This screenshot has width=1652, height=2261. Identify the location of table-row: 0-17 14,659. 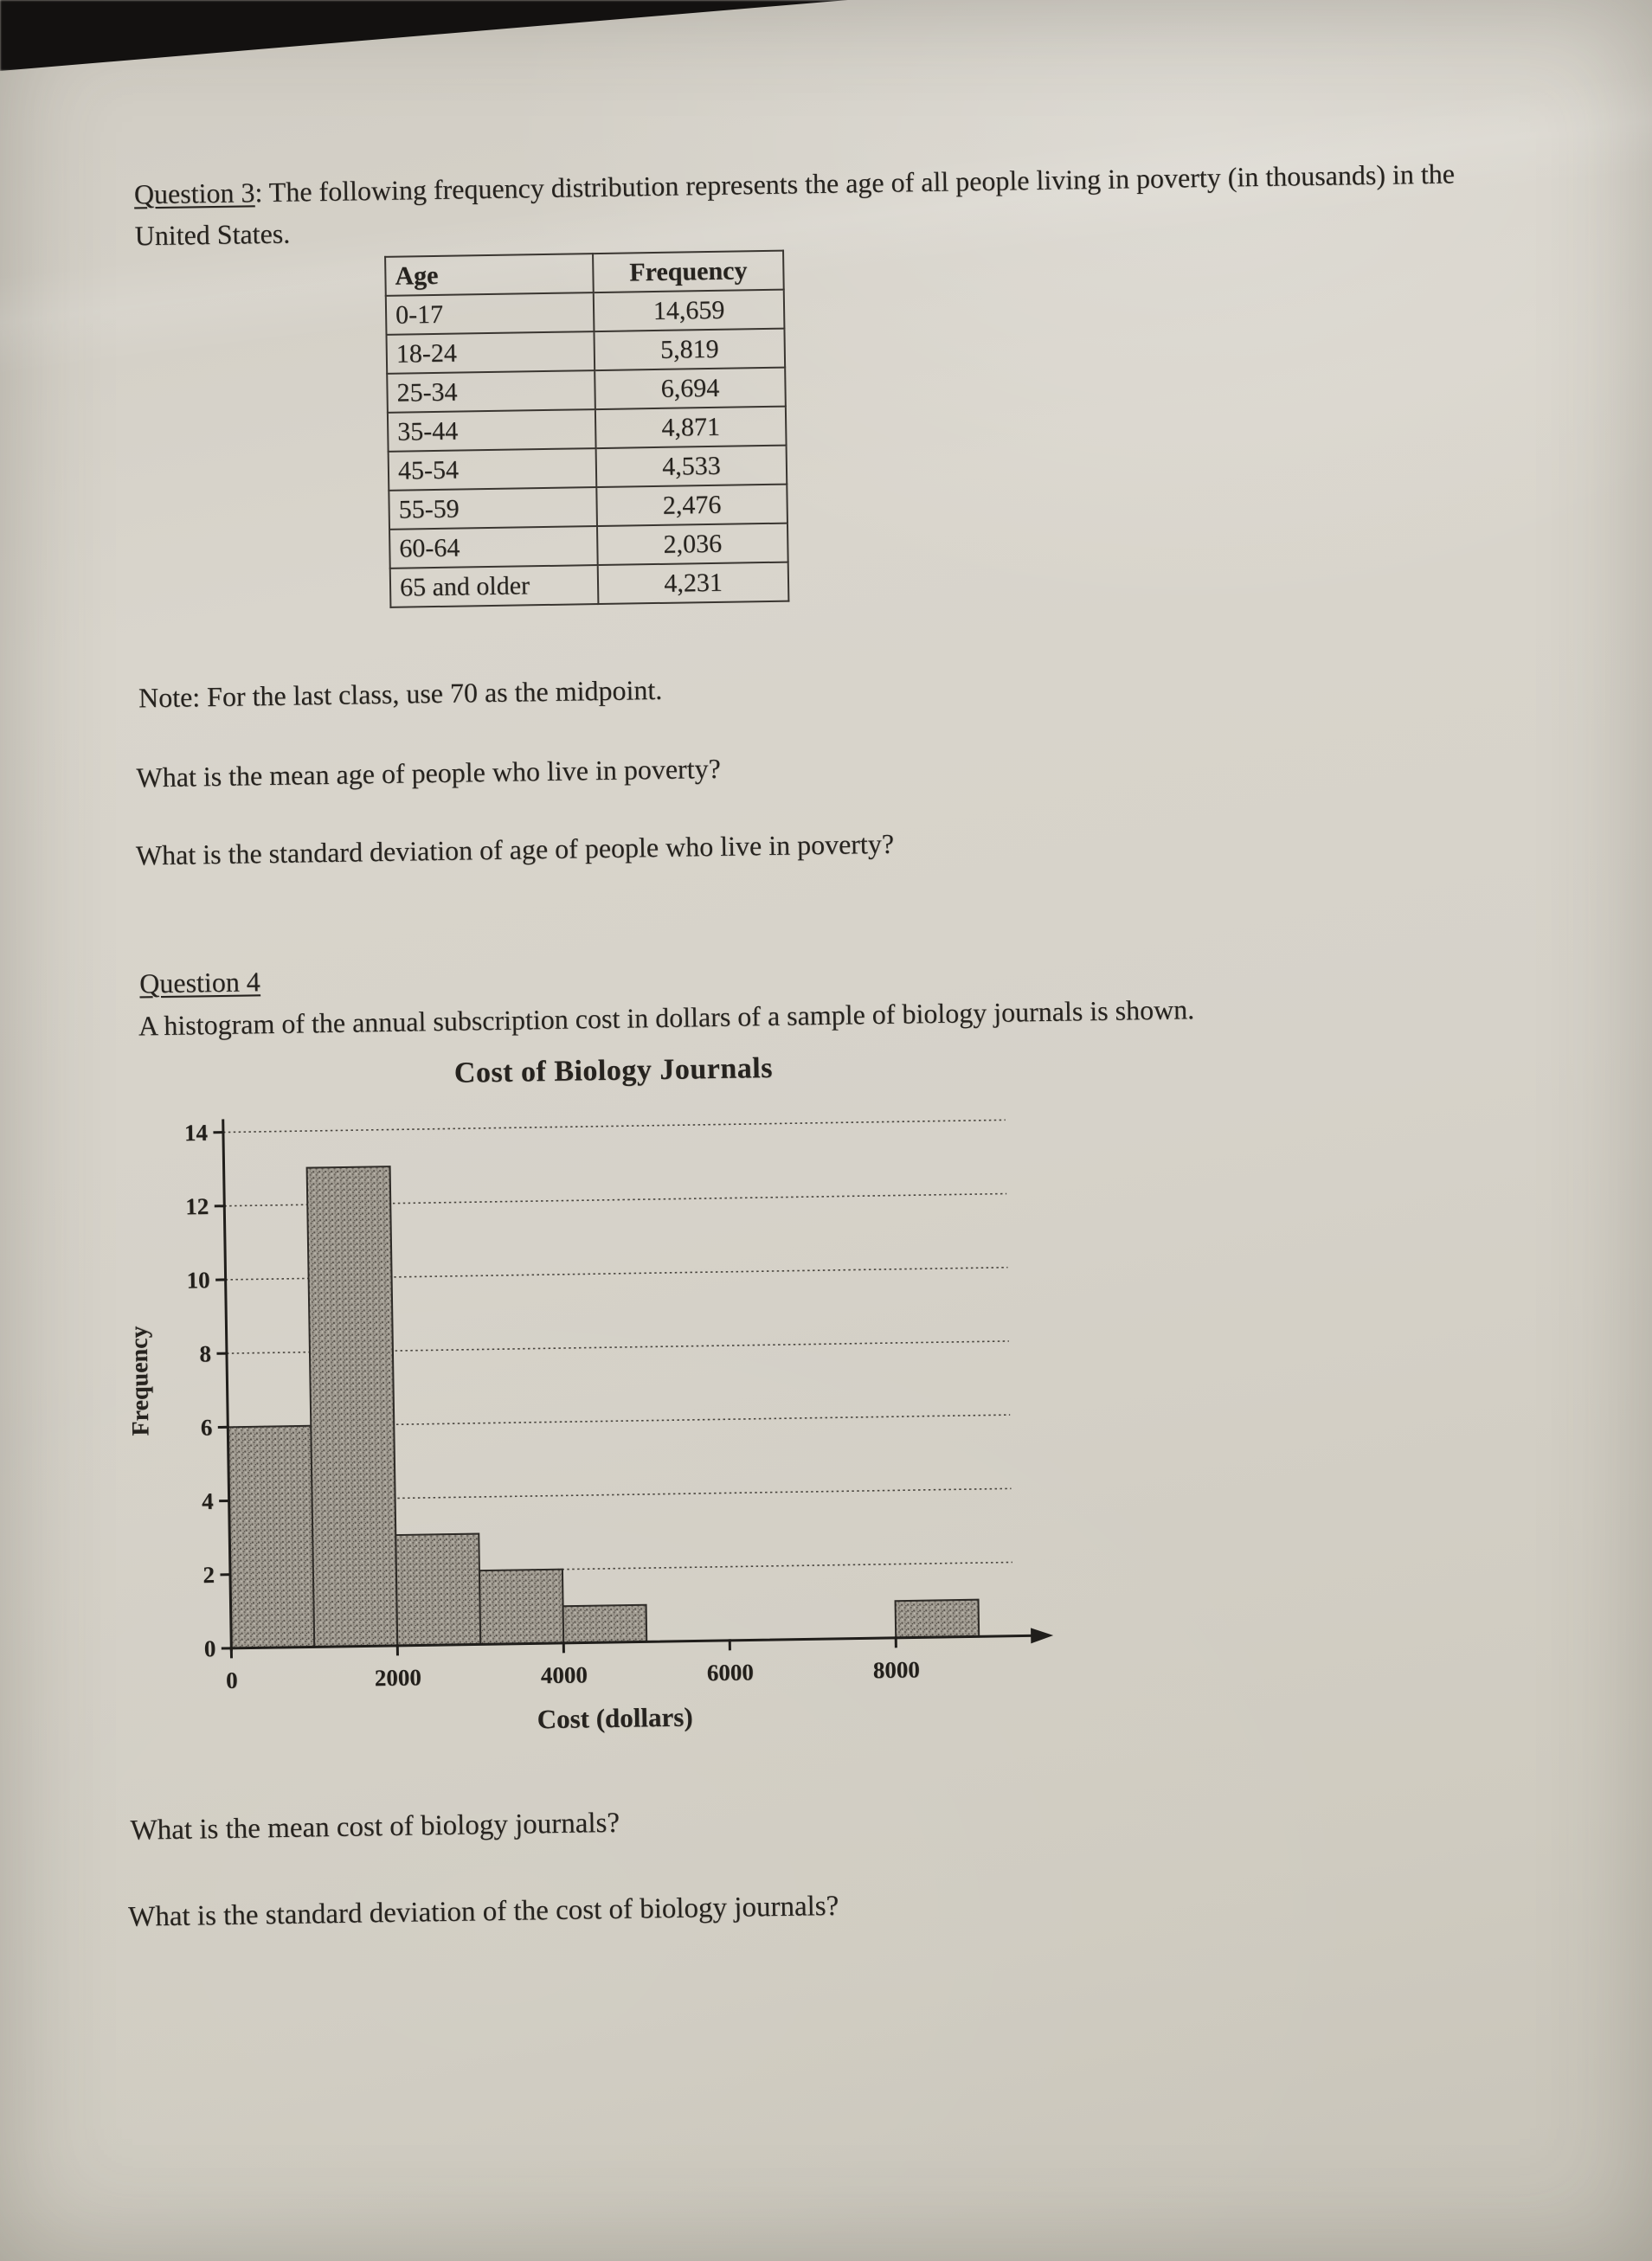
(585, 312).